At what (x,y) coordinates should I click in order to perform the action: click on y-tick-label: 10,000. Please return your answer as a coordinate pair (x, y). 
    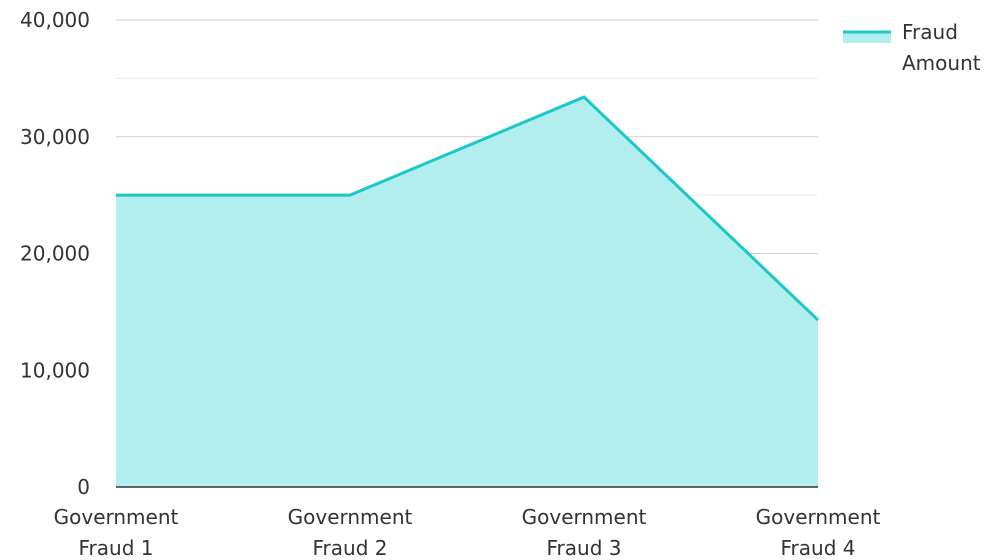
    Looking at the image, I should click on (55, 370).